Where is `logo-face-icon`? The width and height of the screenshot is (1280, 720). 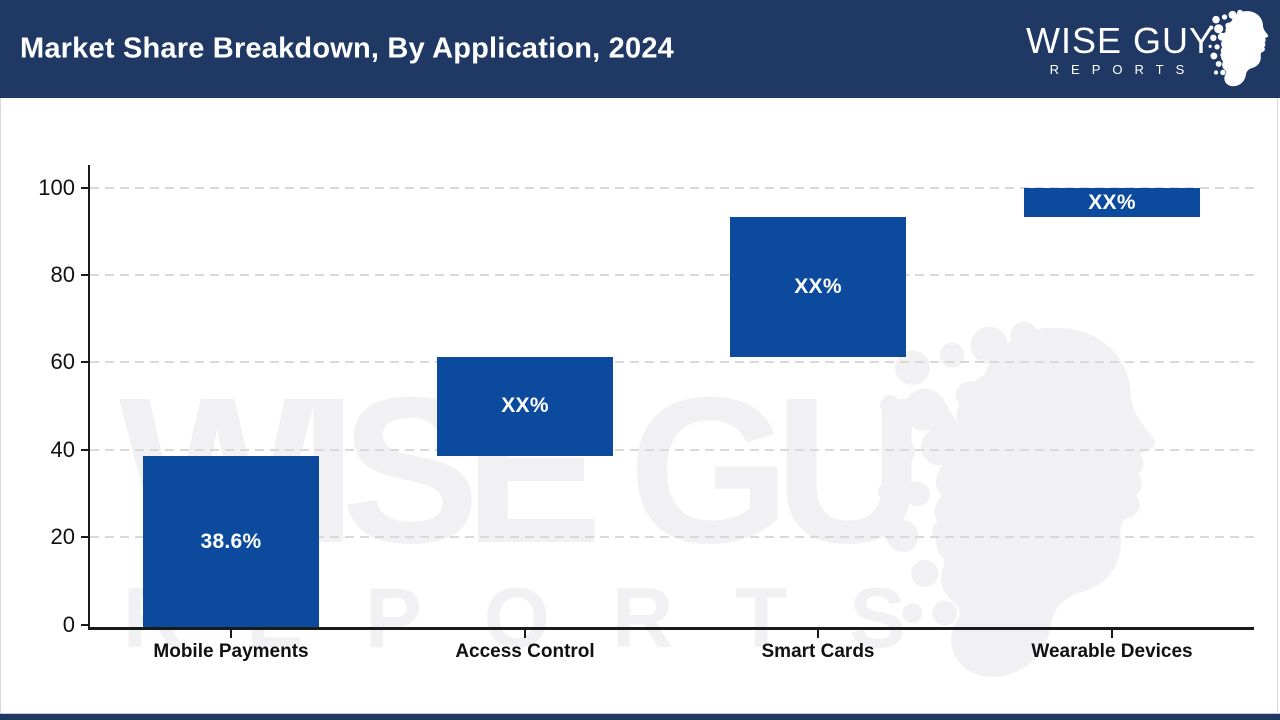 logo-face-icon is located at coordinates (1238, 48).